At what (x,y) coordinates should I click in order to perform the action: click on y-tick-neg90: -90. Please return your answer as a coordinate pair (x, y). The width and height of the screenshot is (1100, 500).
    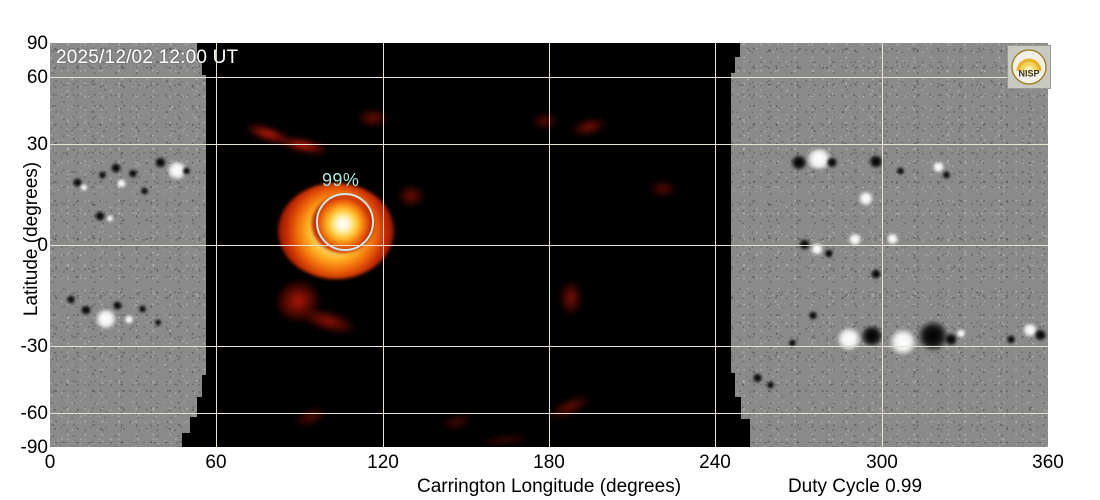
    Looking at the image, I should click on (34, 447).